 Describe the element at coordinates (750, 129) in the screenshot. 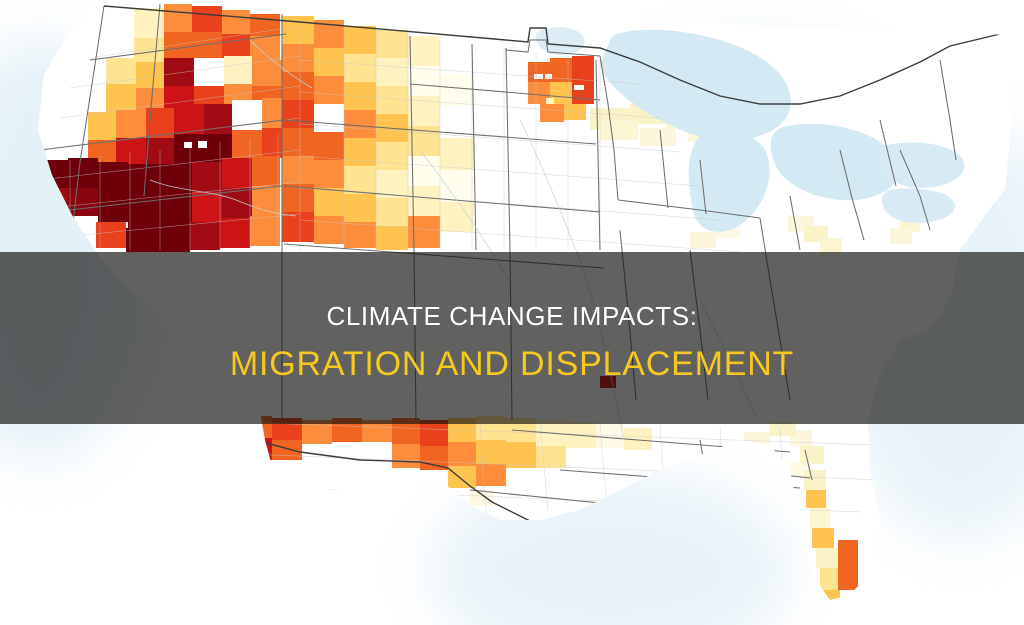

I see `water-bodies` at that location.